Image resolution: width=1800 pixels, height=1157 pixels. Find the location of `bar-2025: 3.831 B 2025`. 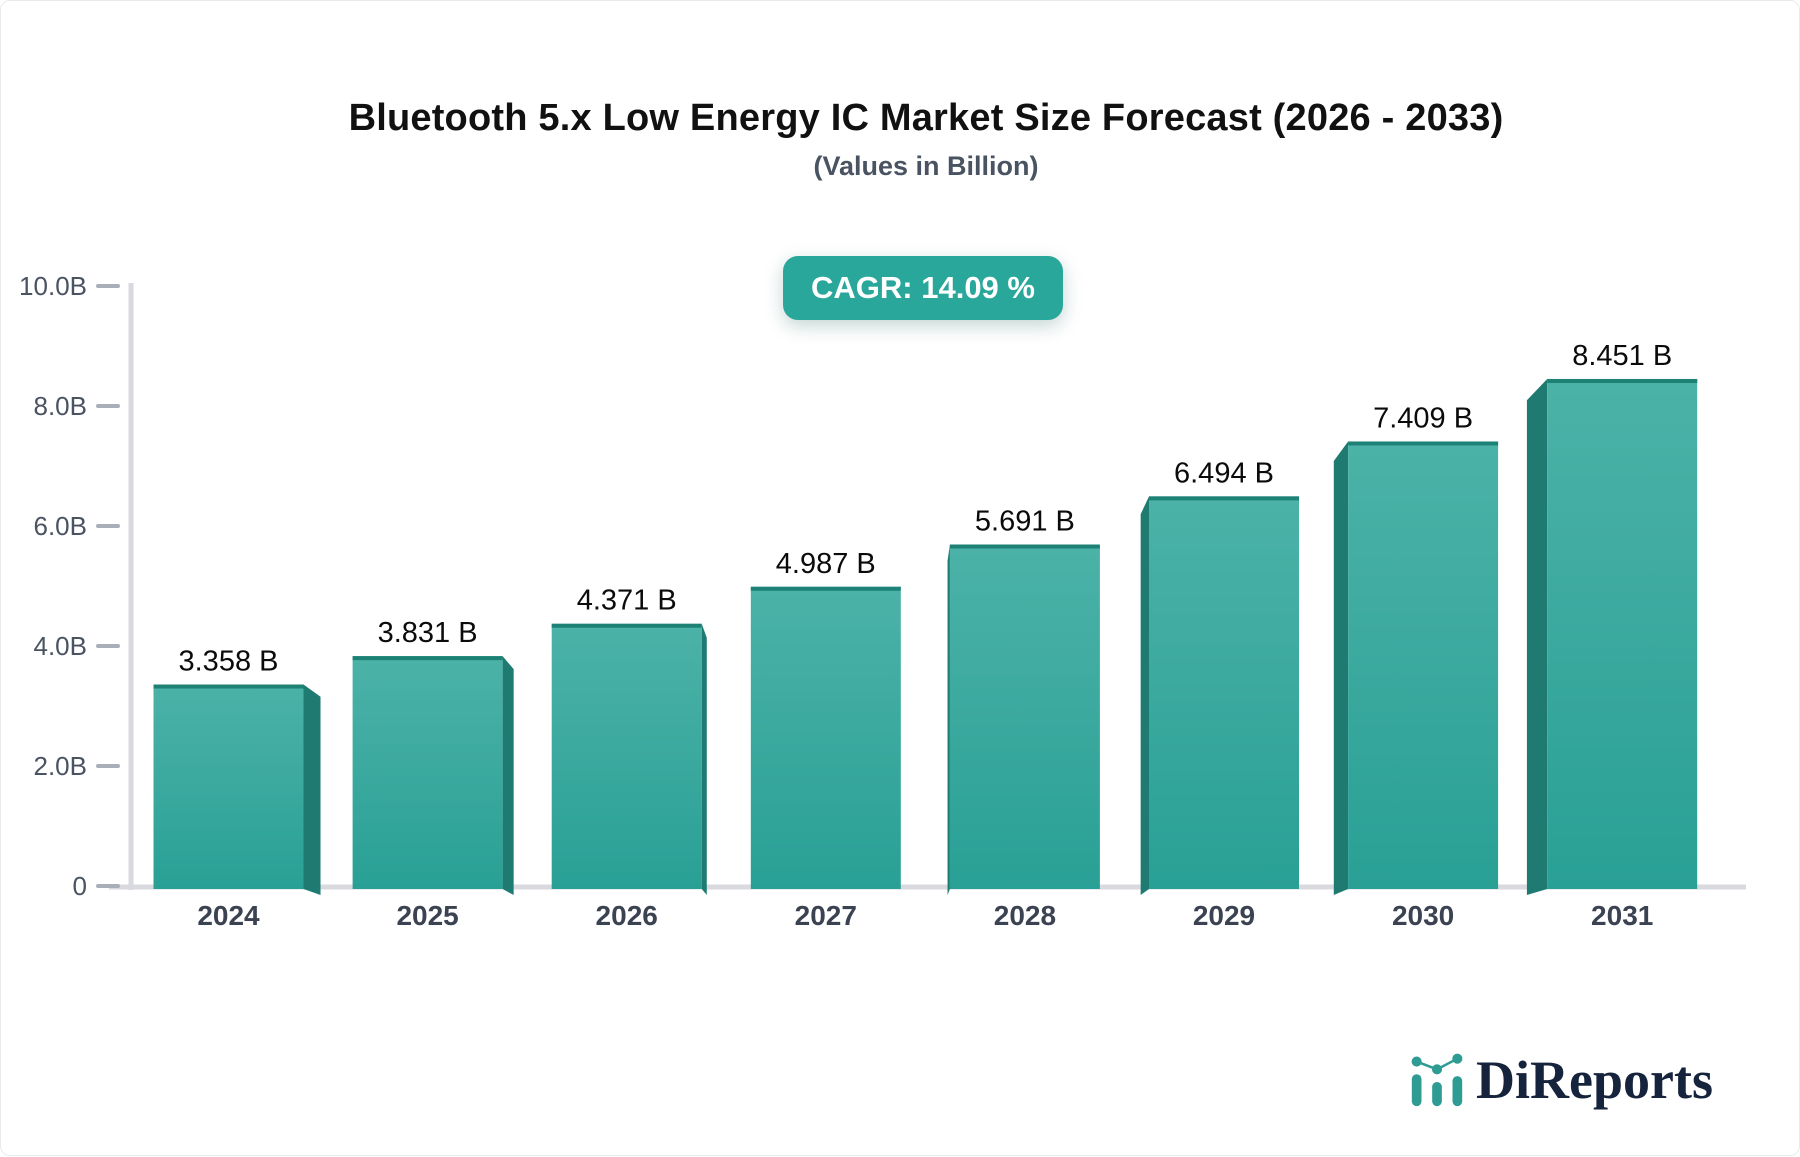

bar-2025: 3.831 B 2025 is located at coordinates (433, 774).